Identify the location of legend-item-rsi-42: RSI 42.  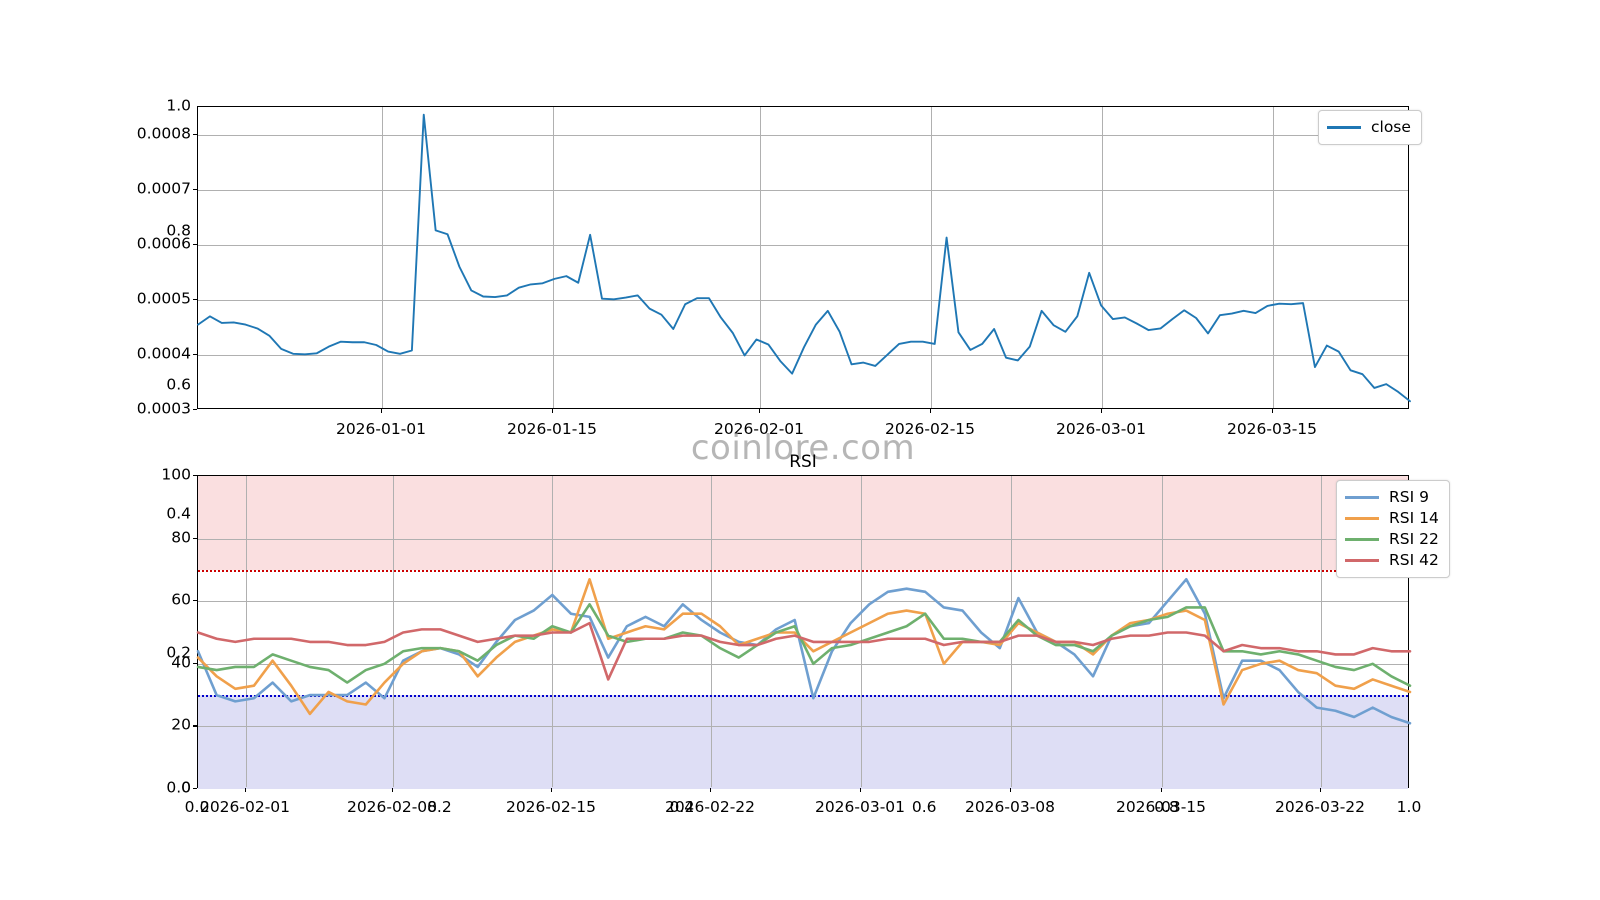
(1392, 560).